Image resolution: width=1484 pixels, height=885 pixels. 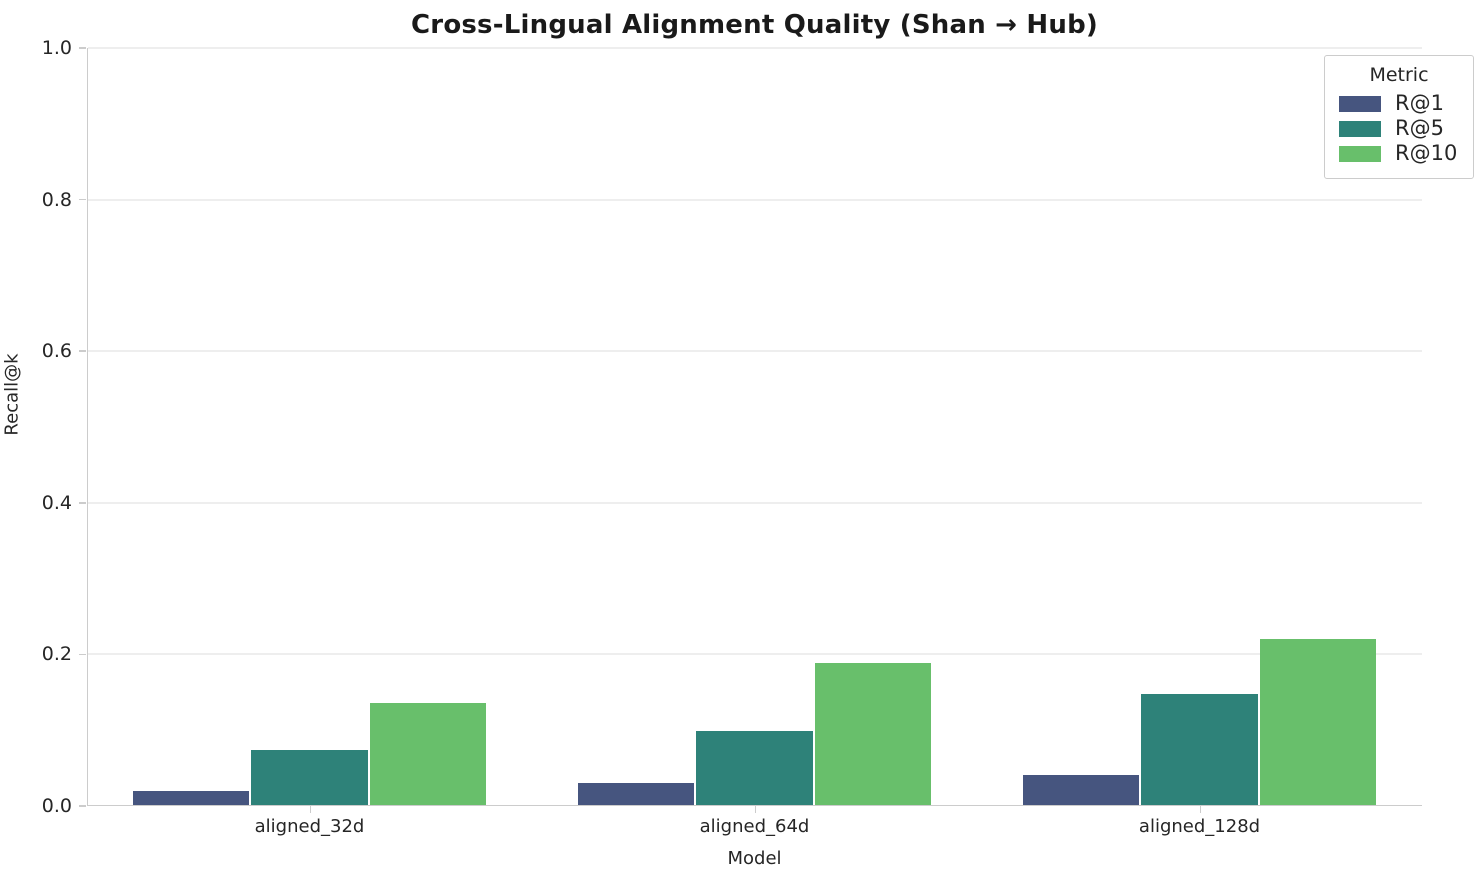 I want to click on legend-item-label: R@5, so click(x=1419, y=128).